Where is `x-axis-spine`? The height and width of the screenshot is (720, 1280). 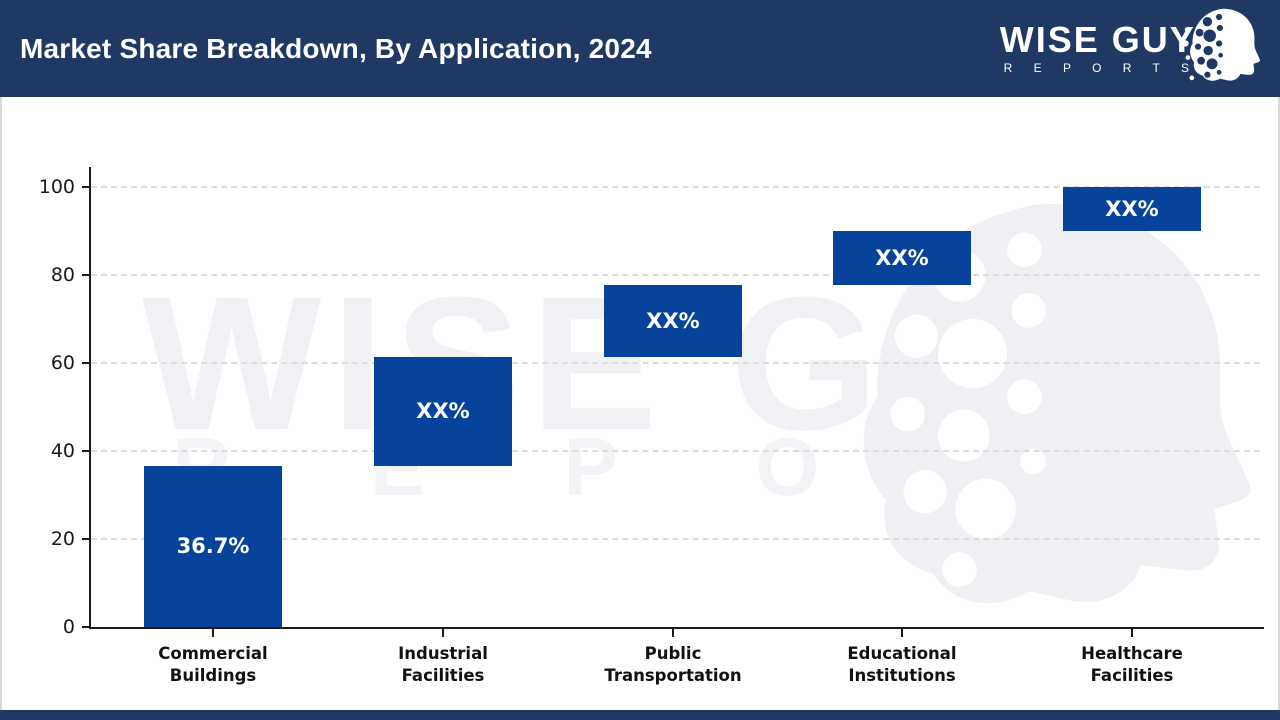
x-axis-spine is located at coordinates (676, 628).